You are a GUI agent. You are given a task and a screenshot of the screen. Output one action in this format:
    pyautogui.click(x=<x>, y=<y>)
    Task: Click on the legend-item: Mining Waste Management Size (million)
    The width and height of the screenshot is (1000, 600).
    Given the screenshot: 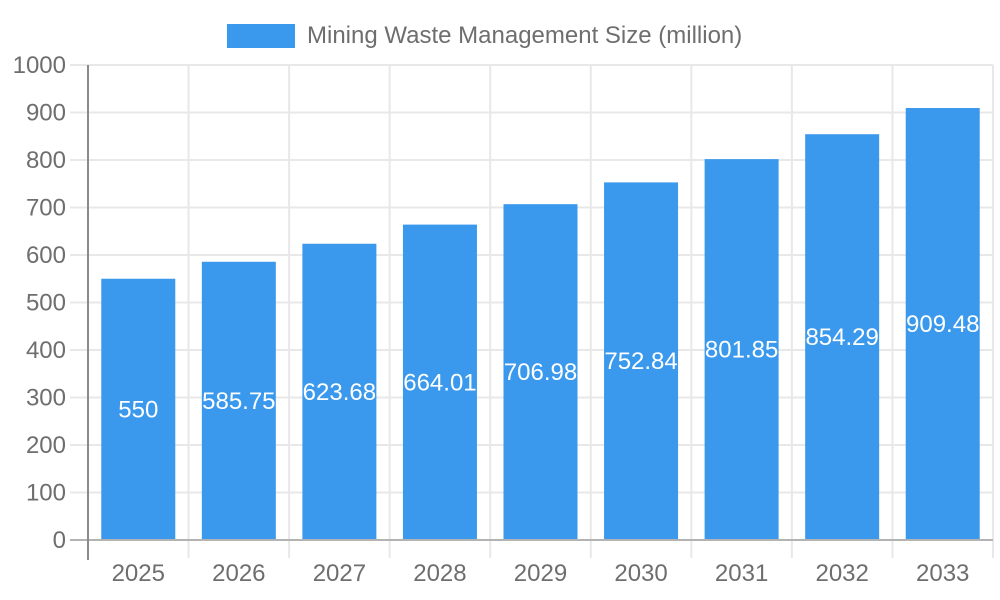 What is the action you would take?
    pyautogui.click(x=484, y=36)
    